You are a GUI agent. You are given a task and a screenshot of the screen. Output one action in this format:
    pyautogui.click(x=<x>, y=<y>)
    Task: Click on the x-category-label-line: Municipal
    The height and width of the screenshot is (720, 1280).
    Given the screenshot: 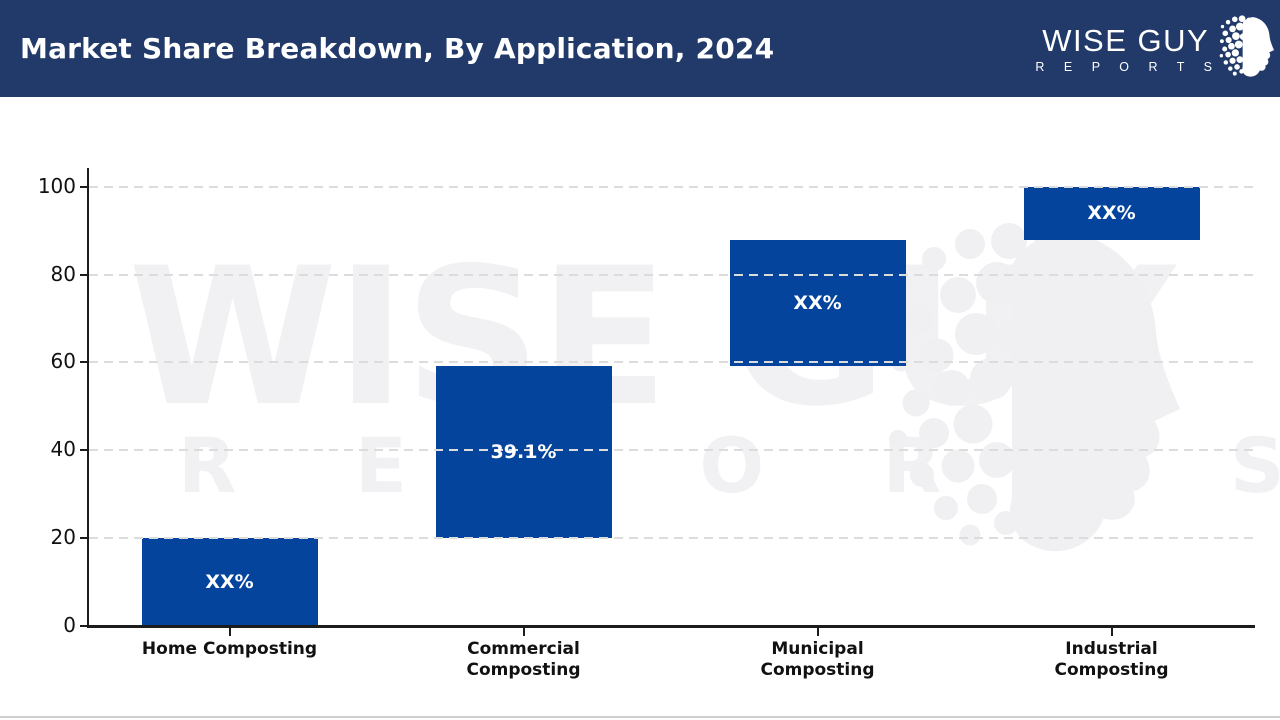 What is the action you would take?
    pyautogui.click(x=817, y=649)
    